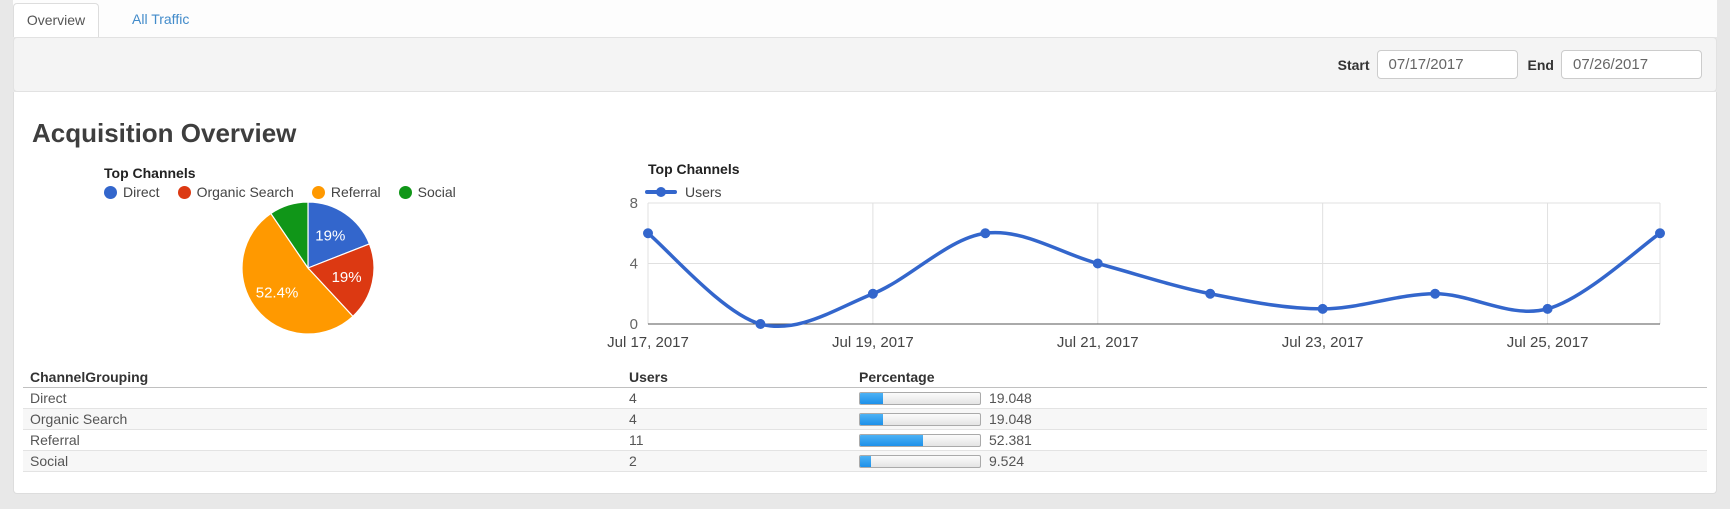  Describe the element at coordinates (634, 203) in the screenshot. I see `y-tick-label: 8` at that location.